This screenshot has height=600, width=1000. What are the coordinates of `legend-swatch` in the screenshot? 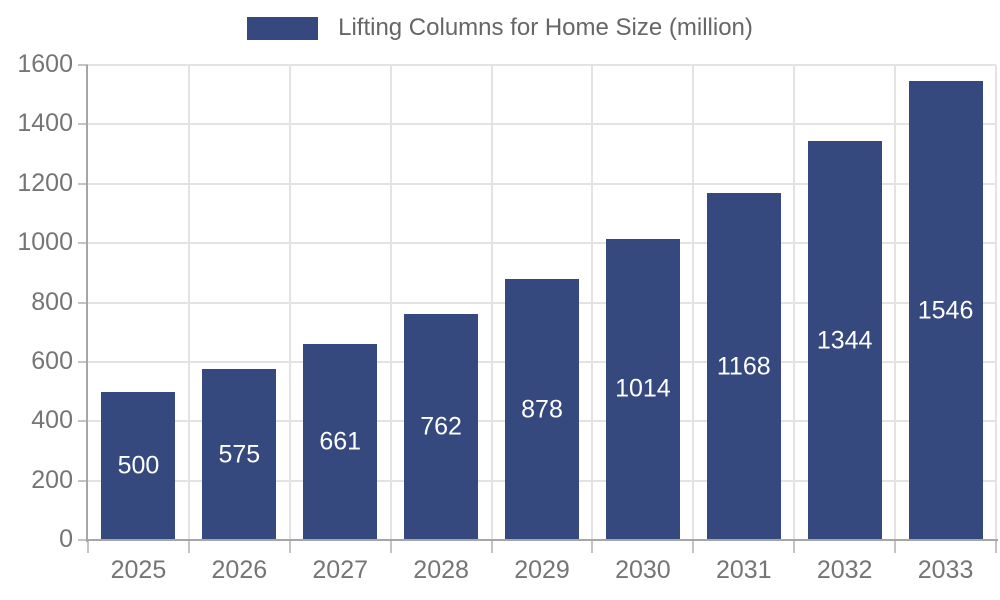 It's located at (283, 28).